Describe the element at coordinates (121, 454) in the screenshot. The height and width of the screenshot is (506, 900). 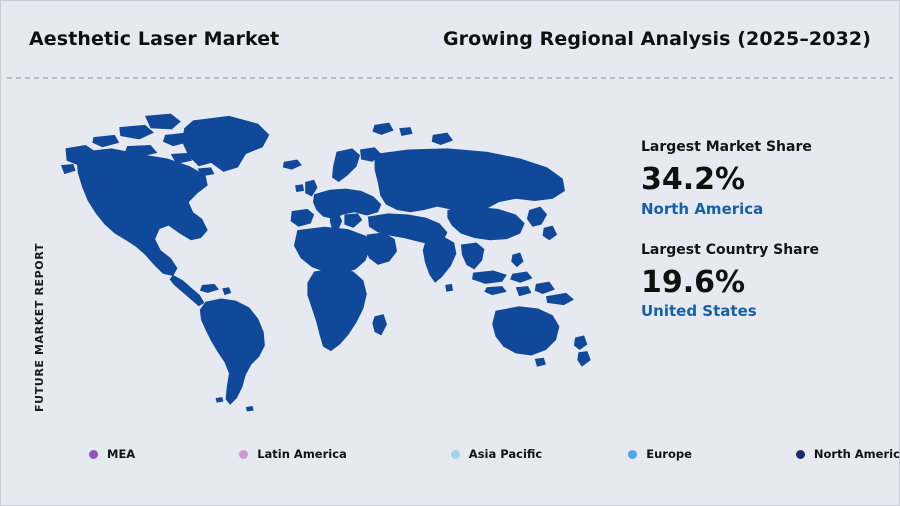
I see `legend-item-label: MEA` at that location.